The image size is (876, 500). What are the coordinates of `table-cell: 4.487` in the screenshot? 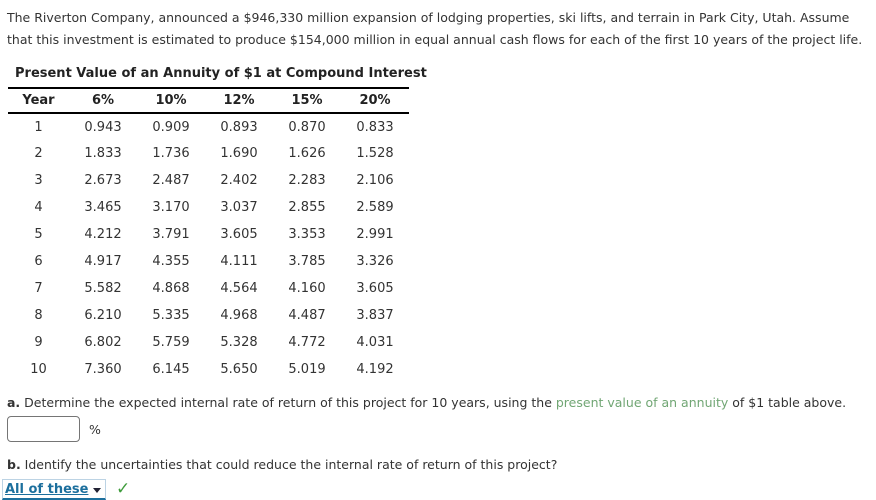 It's located at (307, 315).